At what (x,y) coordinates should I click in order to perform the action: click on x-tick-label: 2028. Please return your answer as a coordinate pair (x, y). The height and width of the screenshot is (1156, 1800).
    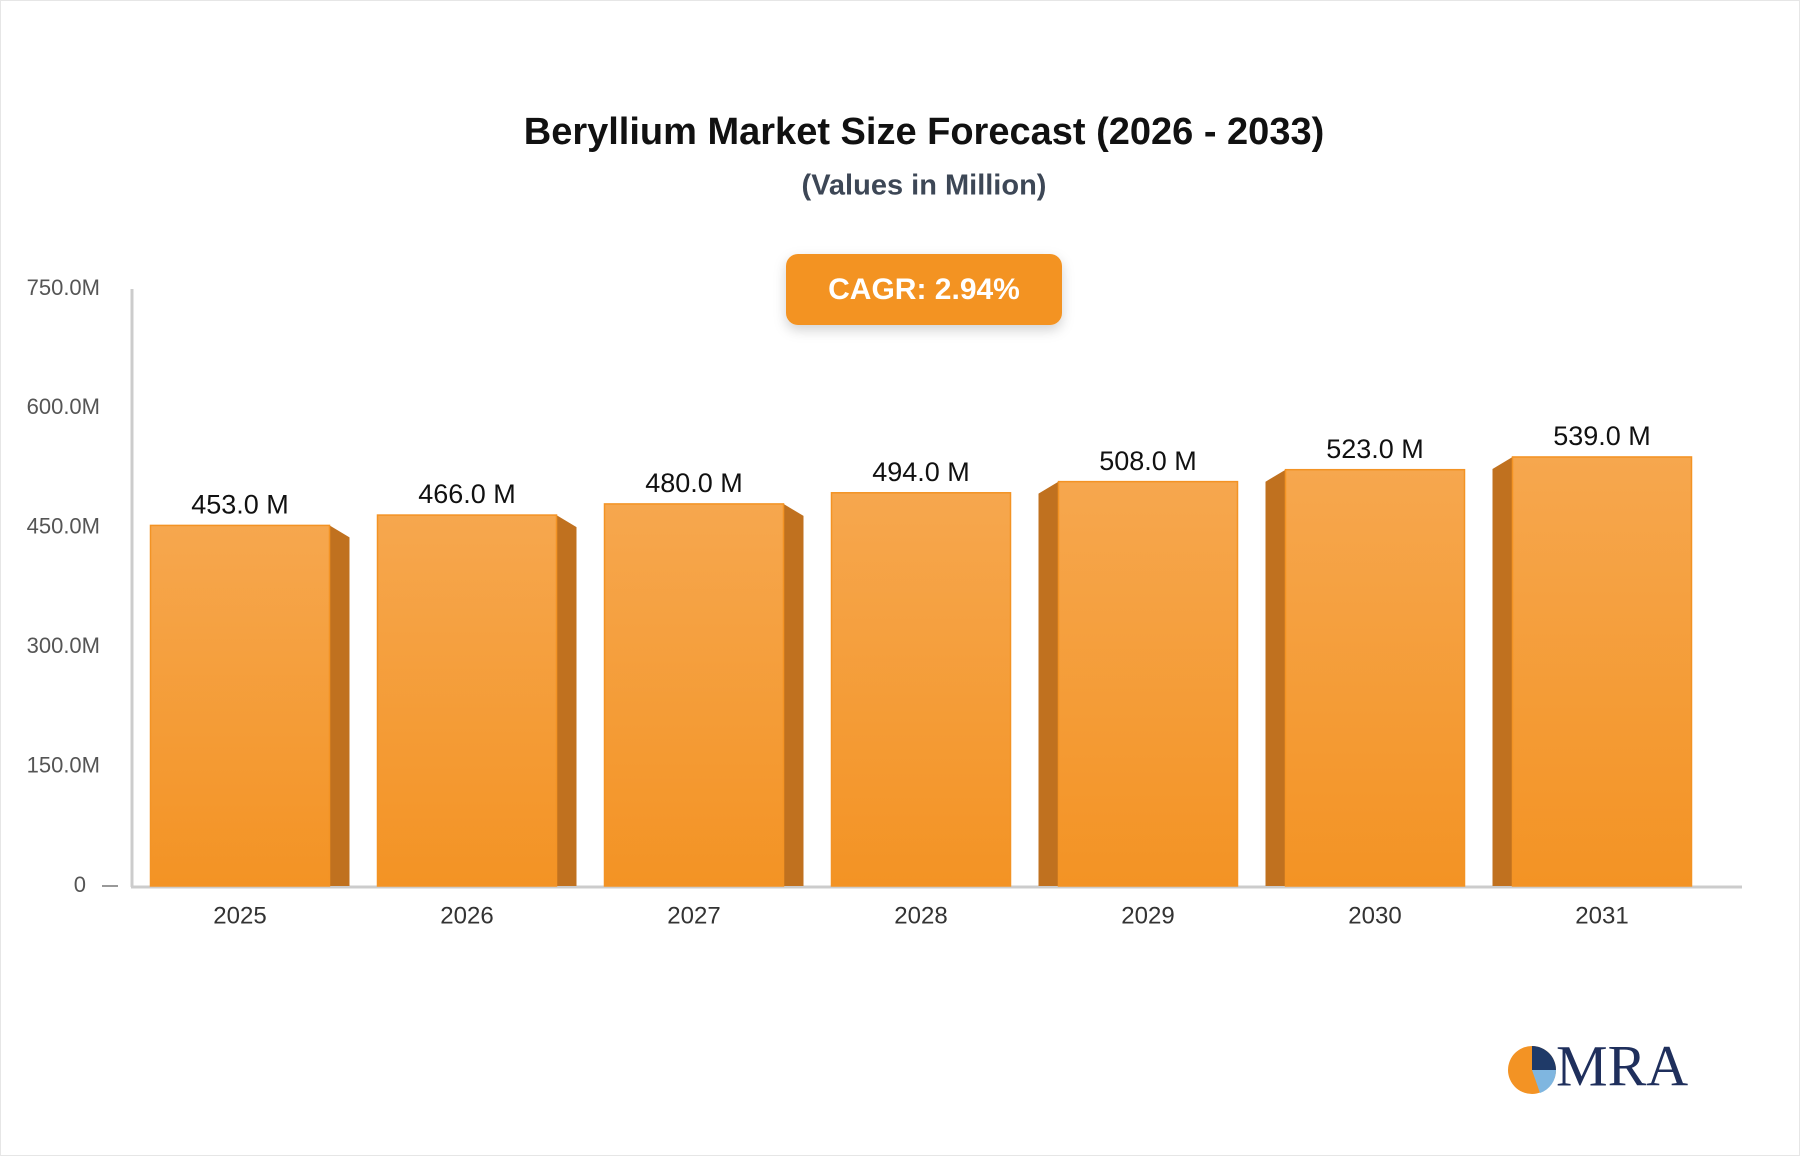
    Looking at the image, I should click on (920, 915).